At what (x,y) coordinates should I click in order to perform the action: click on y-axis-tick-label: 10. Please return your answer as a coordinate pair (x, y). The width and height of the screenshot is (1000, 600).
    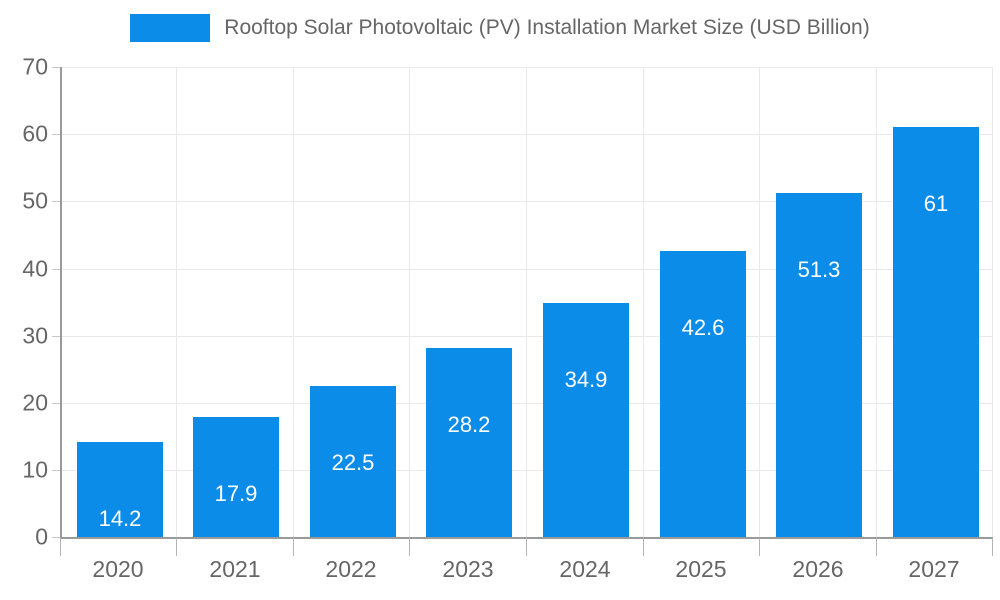
    Looking at the image, I should click on (35, 469).